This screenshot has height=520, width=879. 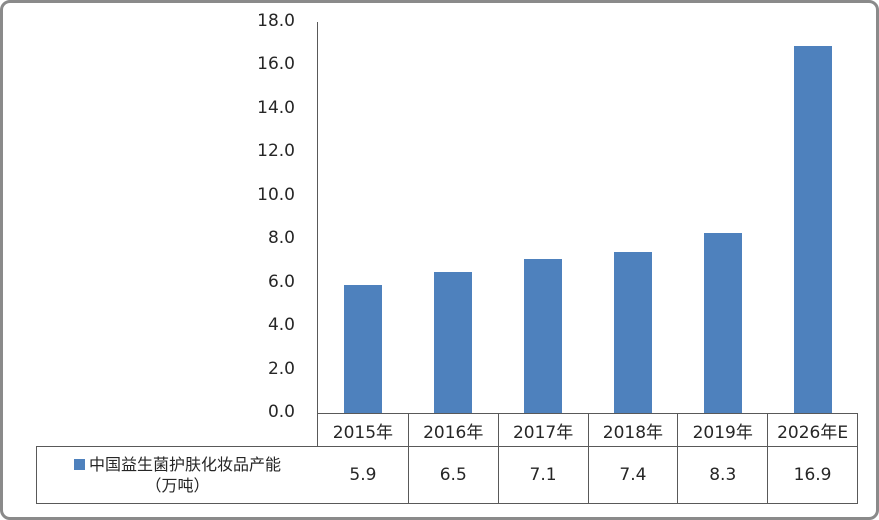 I want to click on legend: 中国益生菌护肤化妆品产能 （万吨）, so click(x=177, y=475).